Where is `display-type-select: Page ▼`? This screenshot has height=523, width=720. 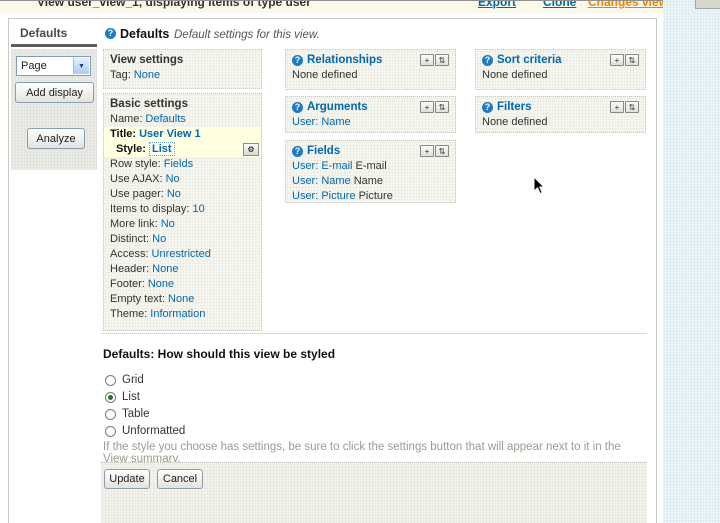
display-type-select: Page ▼ is located at coordinates (53, 66).